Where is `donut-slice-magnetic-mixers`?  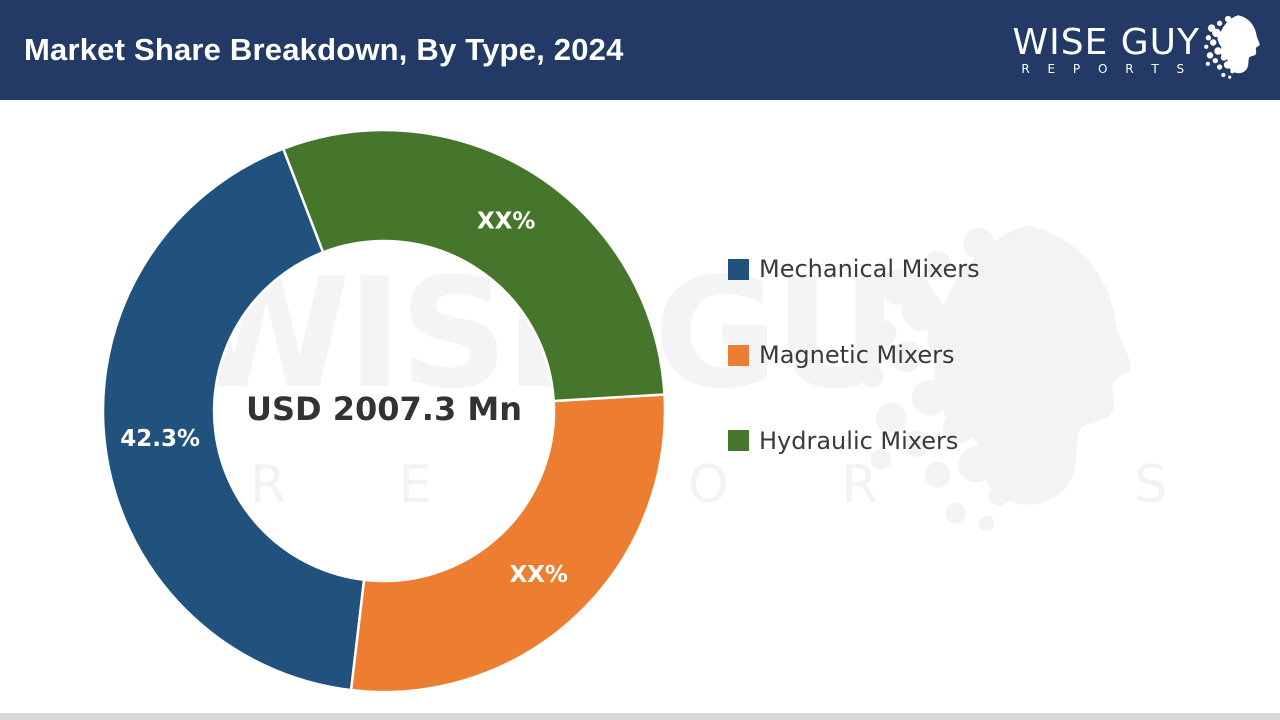
donut-slice-magnetic-mixers is located at coordinates (508, 543).